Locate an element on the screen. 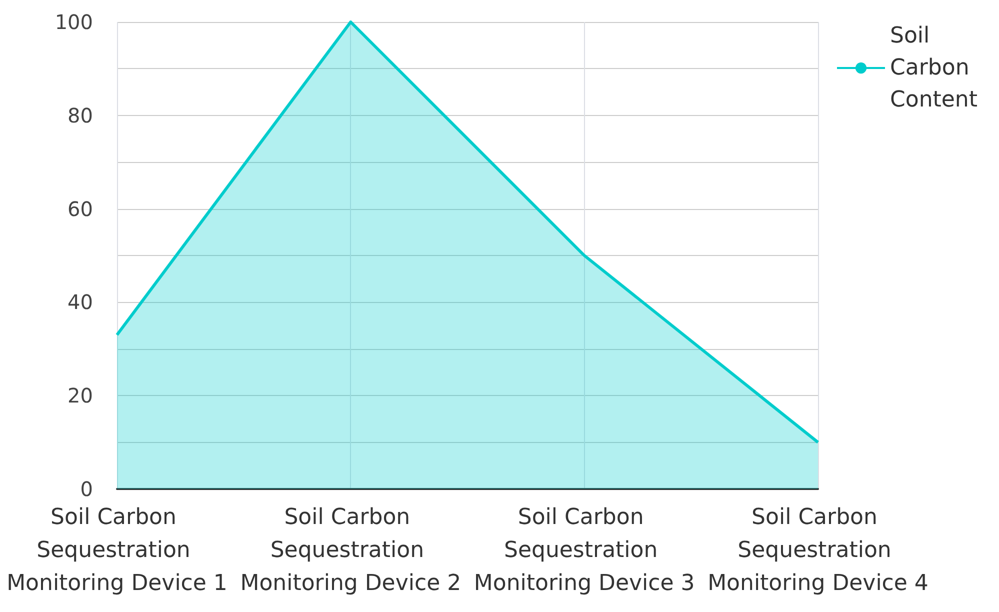 The image size is (999, 612). y-tick-label: 80 is located at coordinates (80, 115).